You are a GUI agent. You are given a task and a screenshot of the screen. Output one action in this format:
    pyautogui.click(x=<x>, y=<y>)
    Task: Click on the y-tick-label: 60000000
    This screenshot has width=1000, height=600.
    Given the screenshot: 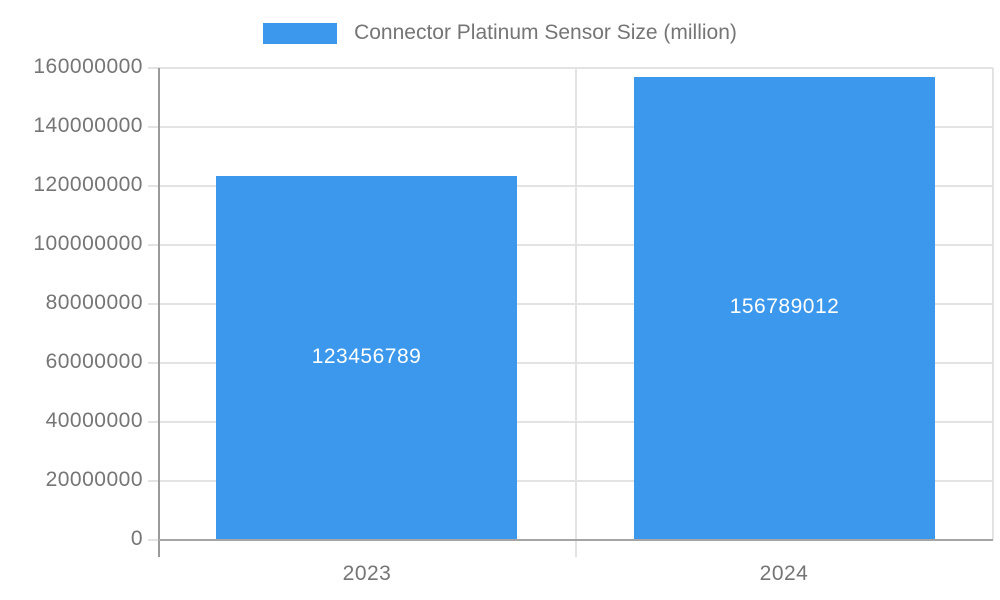 What is the action you would take?
    pyautogui.click(x=94, y=361)
    